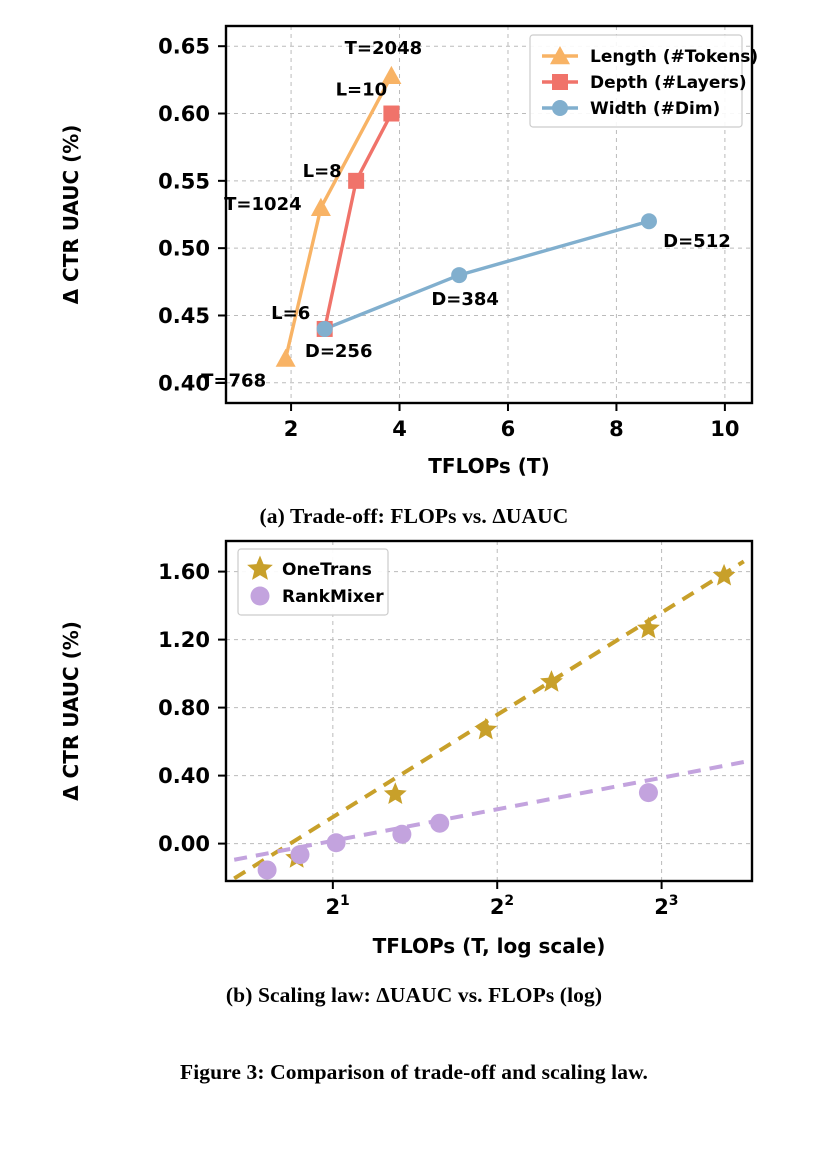  What do you see at coordinates (184, 47) in the screenshot?
I see `y-tick-label: 0.65` at bounding box center [184, 47].